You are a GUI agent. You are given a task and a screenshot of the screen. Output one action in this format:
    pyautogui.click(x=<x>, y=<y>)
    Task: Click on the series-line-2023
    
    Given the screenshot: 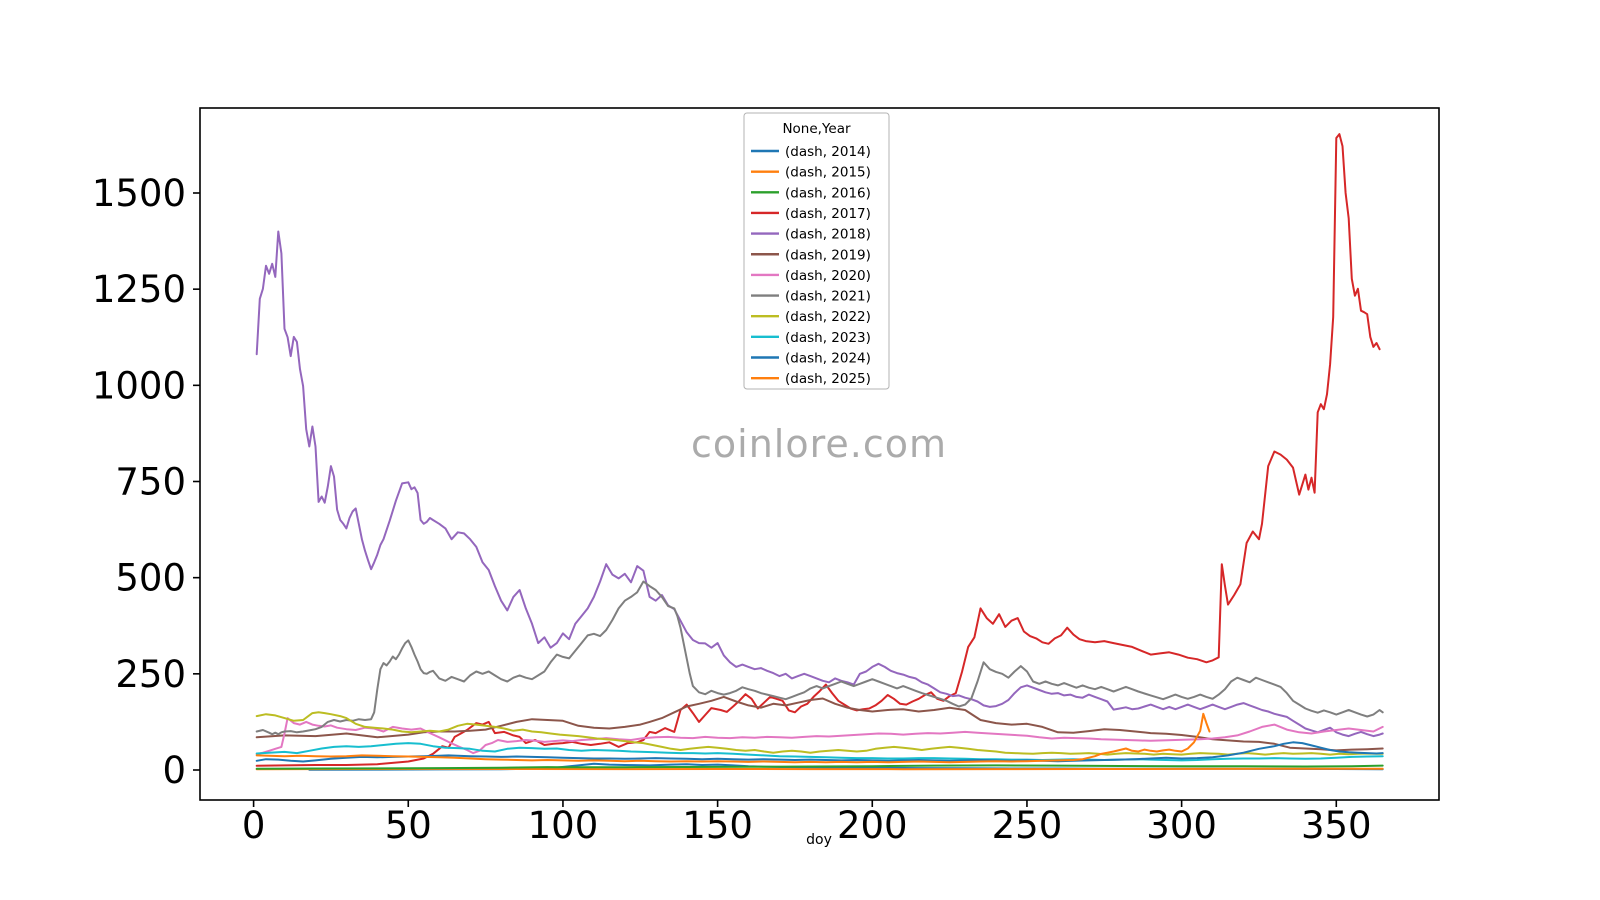 What is the action you would take?
    pyautogui.click(x=819, y=752)
    